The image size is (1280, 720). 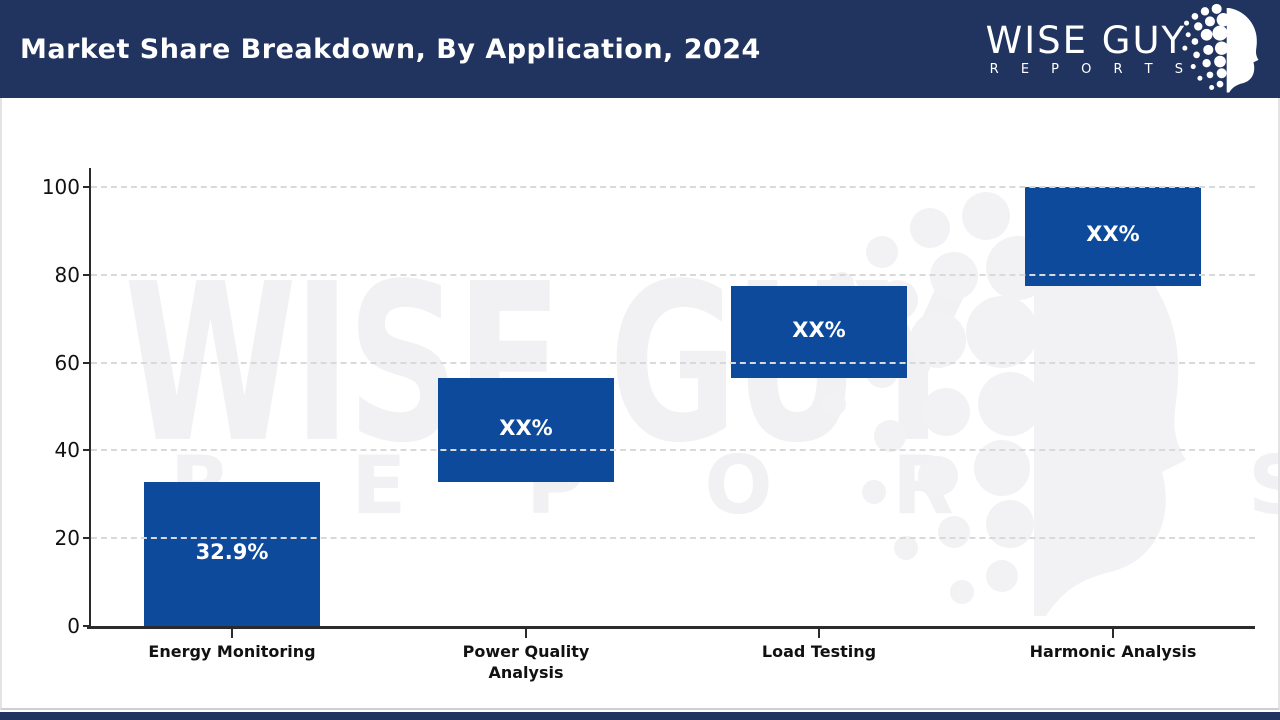 What do you see at coordinates (67, 274) in the screenshot?
I see `y-axis-tick-label: 80` at bounding box center [67, 274].